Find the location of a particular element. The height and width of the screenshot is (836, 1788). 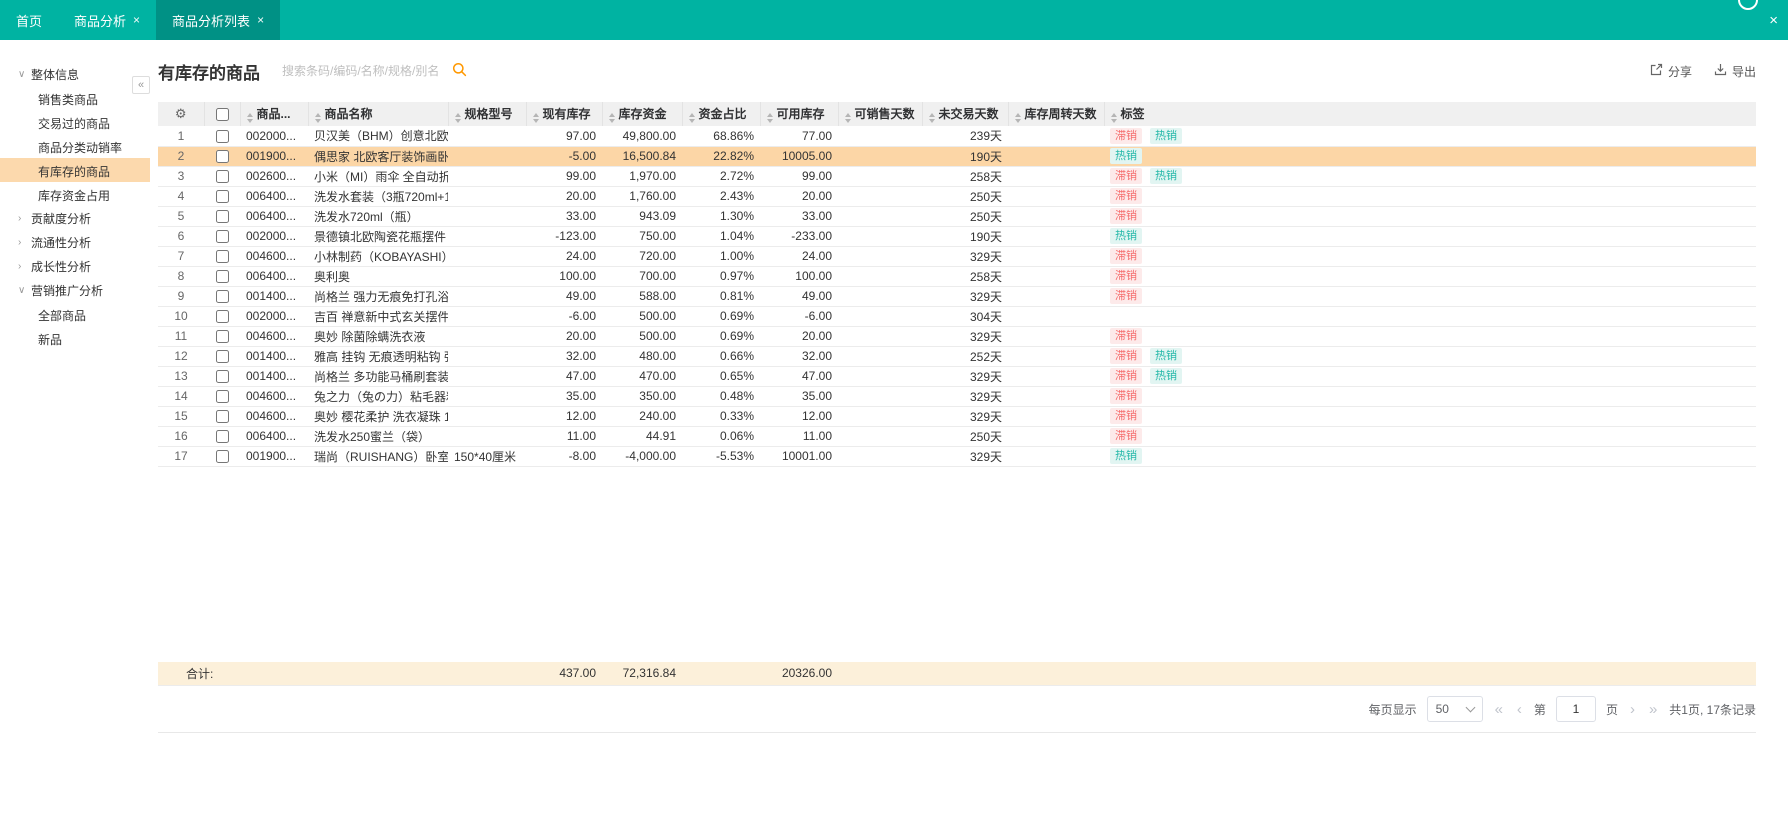

sidebar-item-商品分类动销率: 商品分类动销率 is located at coordinates (80, 148).